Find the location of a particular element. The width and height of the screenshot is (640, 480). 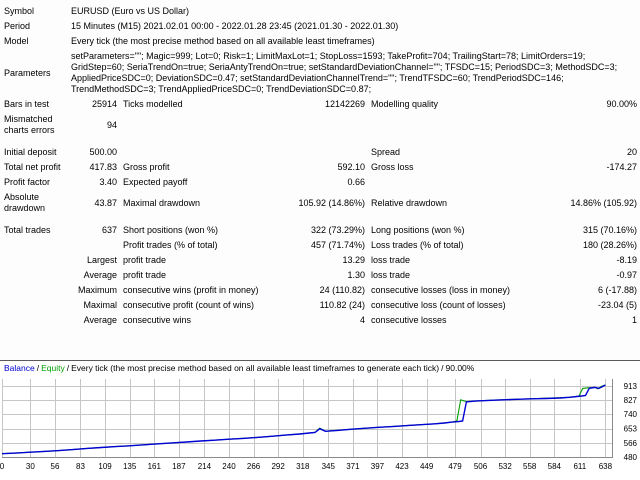

y-tick-label: 653 is located at coordinates (631, 429).